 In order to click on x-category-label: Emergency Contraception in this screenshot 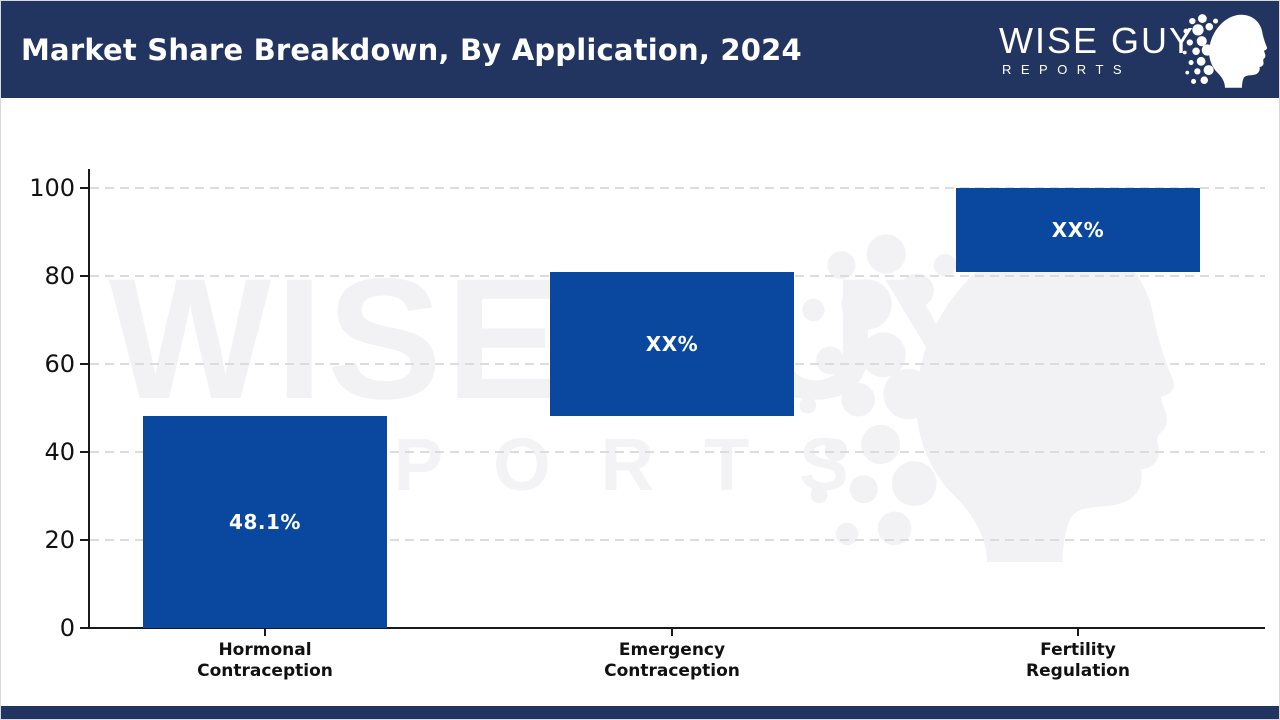, I will do `click(672, 661)`.